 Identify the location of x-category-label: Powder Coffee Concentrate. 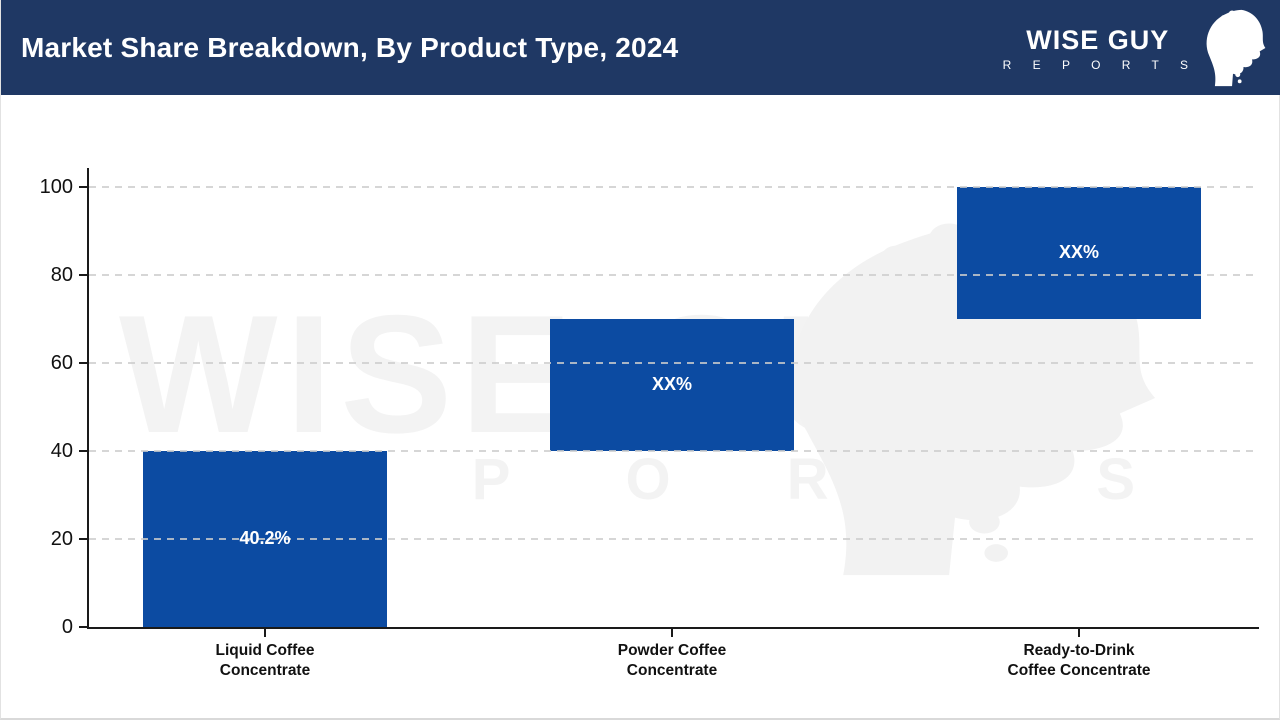
(672, 661).